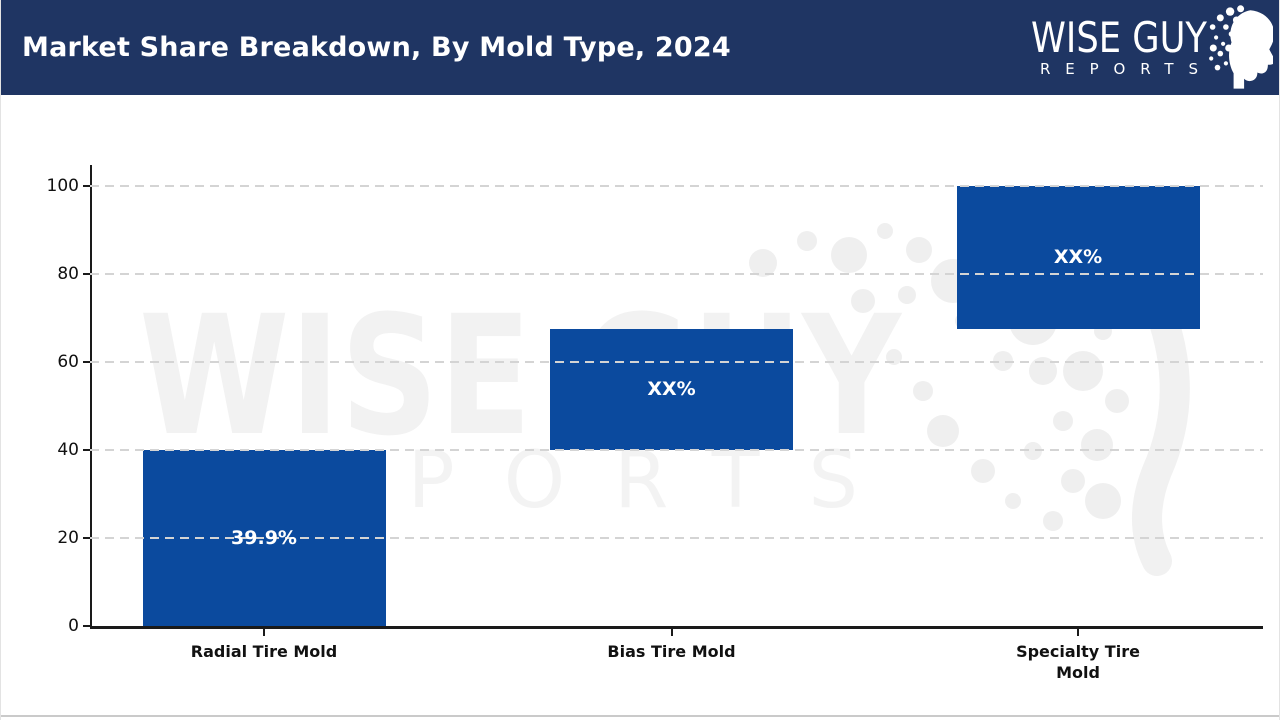 The width and height of the screenshot is (1280, 720). Describe the element at coordinates (671, 651) in the screenshot. I see `x-category-label: Bias Tire Mold` at that location.